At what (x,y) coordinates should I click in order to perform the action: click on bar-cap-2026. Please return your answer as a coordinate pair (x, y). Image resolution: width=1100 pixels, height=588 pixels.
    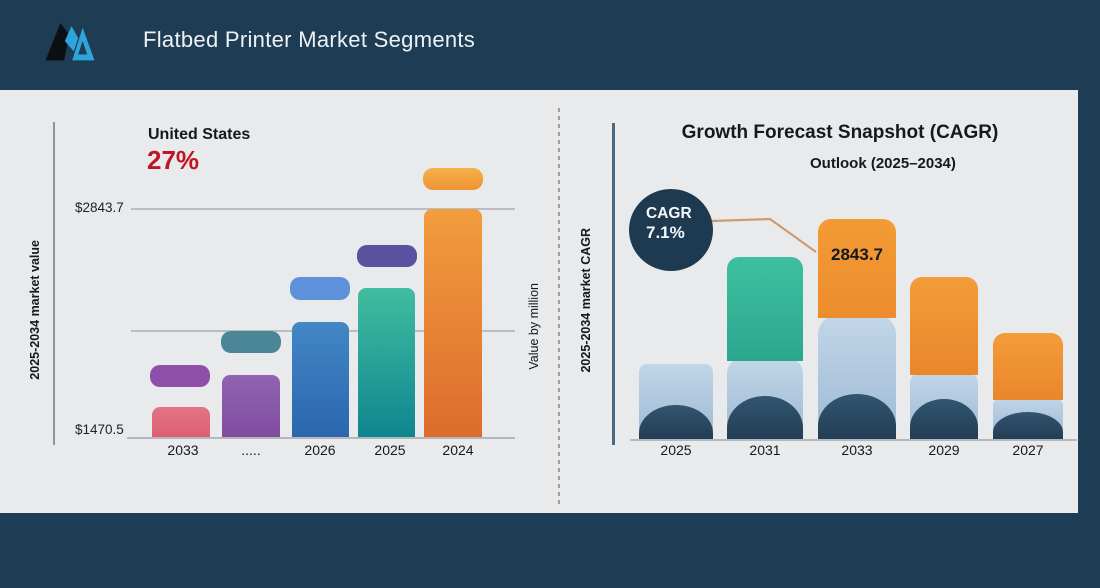
    Looking at the image, I should click on (320, 288).